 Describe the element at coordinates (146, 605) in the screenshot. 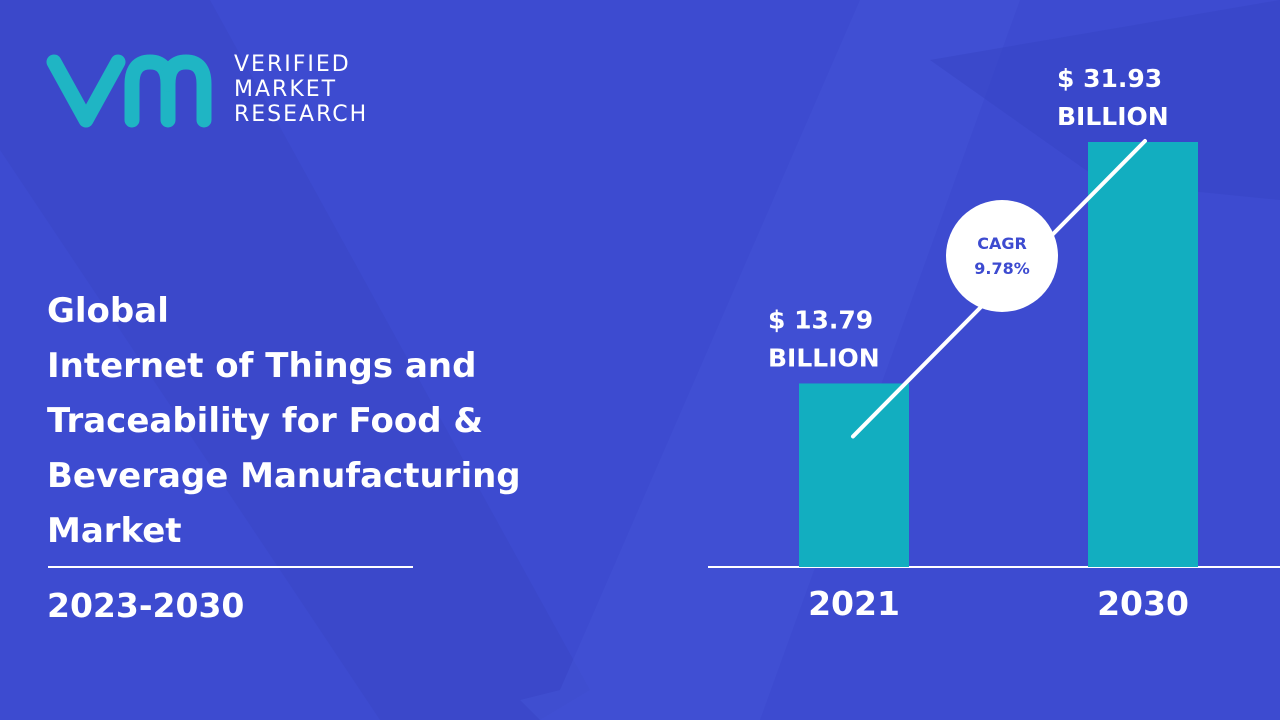

I see `forecast-period: 2023-2030` at that location.